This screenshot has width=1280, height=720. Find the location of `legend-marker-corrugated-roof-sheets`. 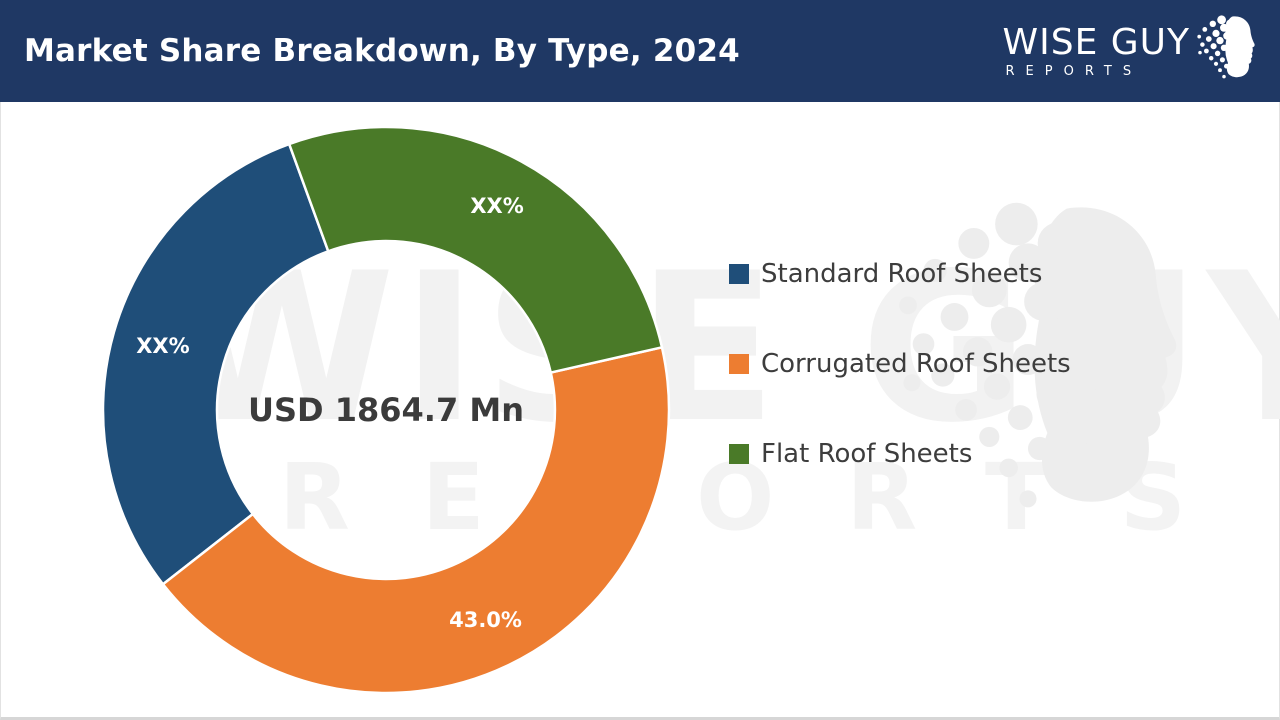

legend-marker-corrugated-roof-sheets is located at coordinates (739, 364).